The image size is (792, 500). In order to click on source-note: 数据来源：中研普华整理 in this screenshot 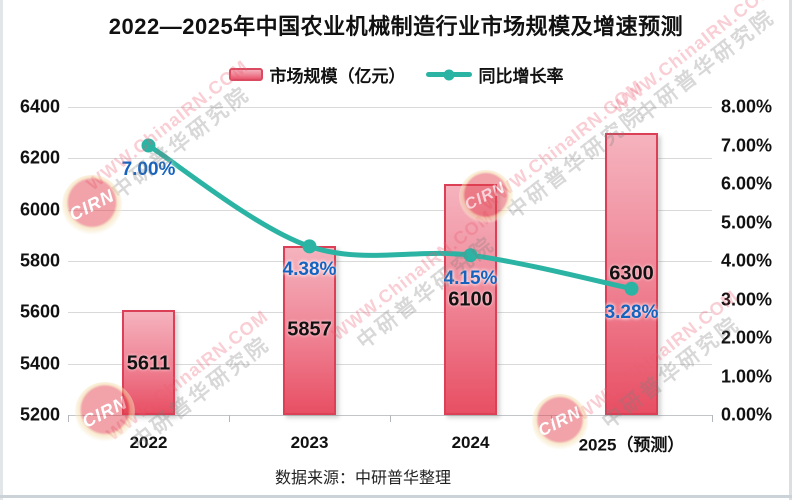, I will do `click(362, 478)`.